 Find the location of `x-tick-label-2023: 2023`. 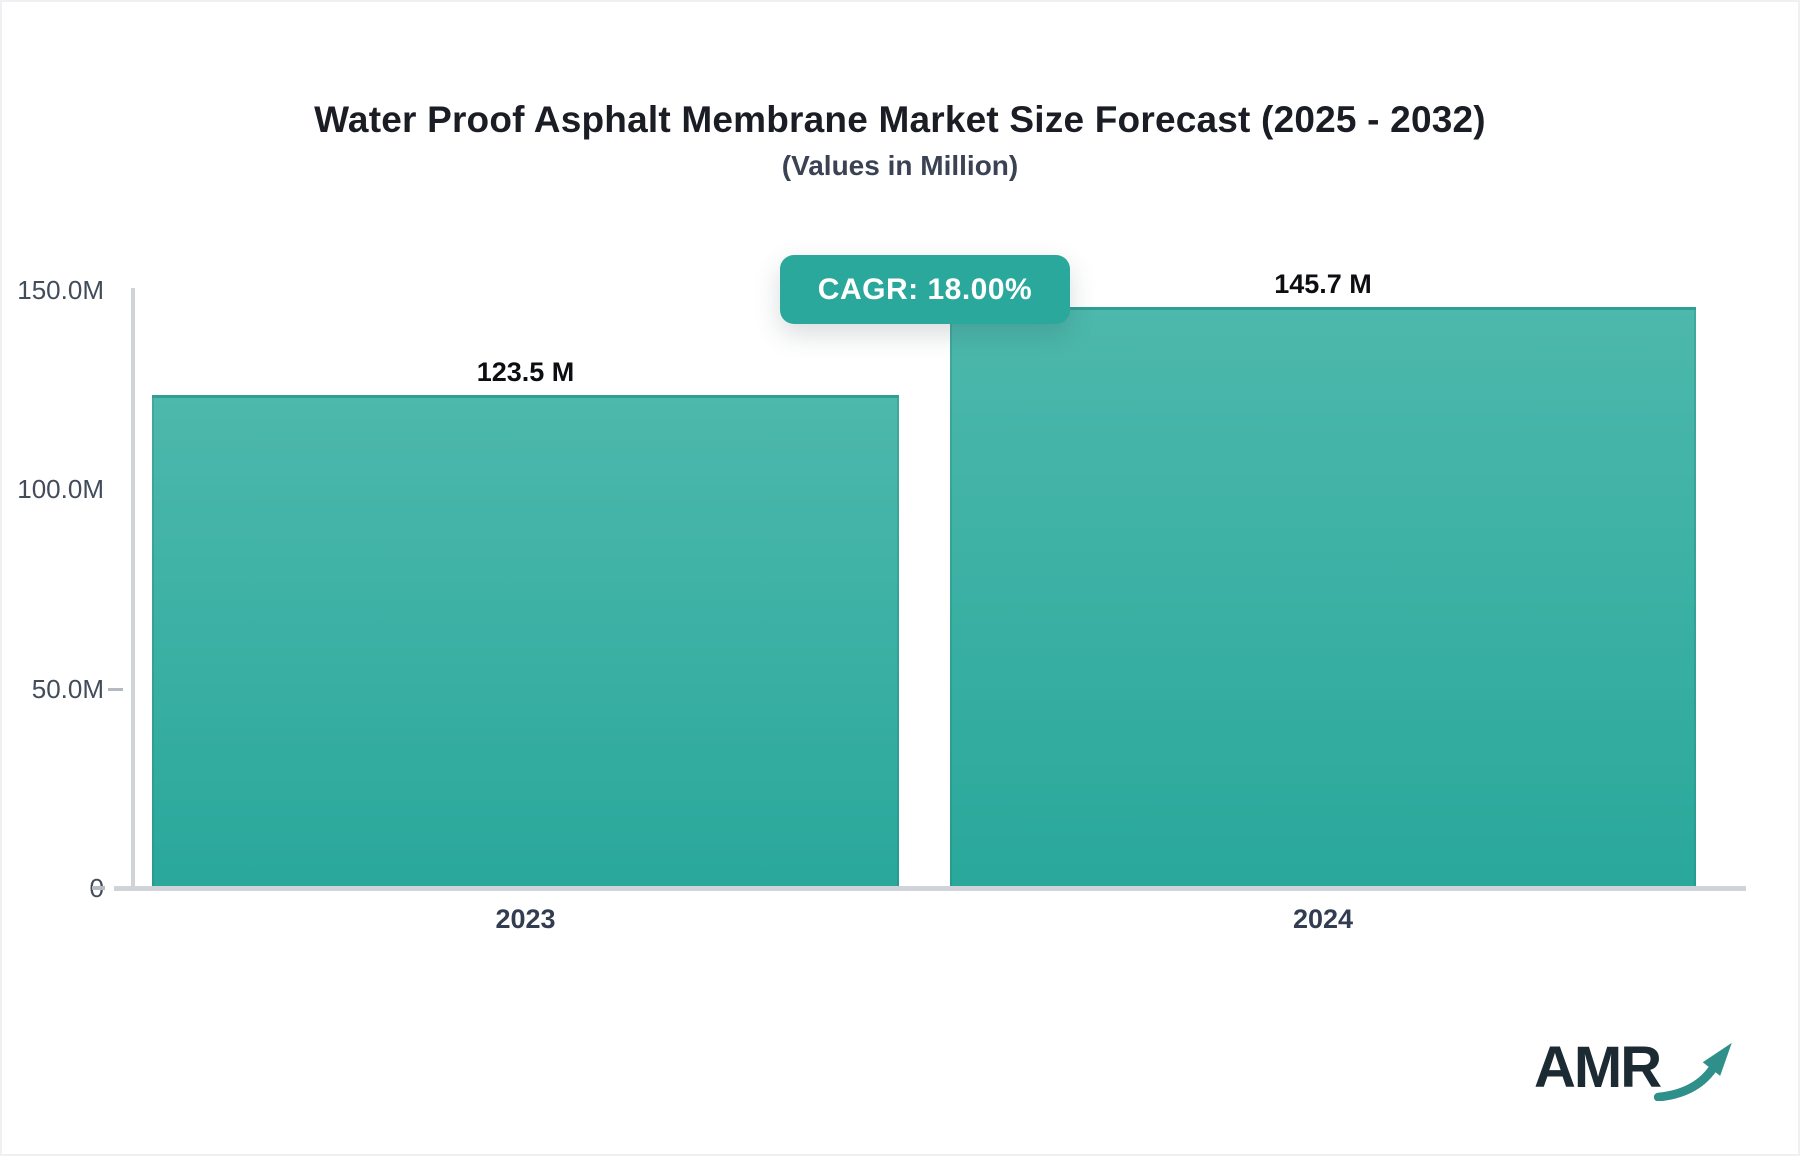

x-tick-label-2023: 2023 is located at coordinates (525, 919).